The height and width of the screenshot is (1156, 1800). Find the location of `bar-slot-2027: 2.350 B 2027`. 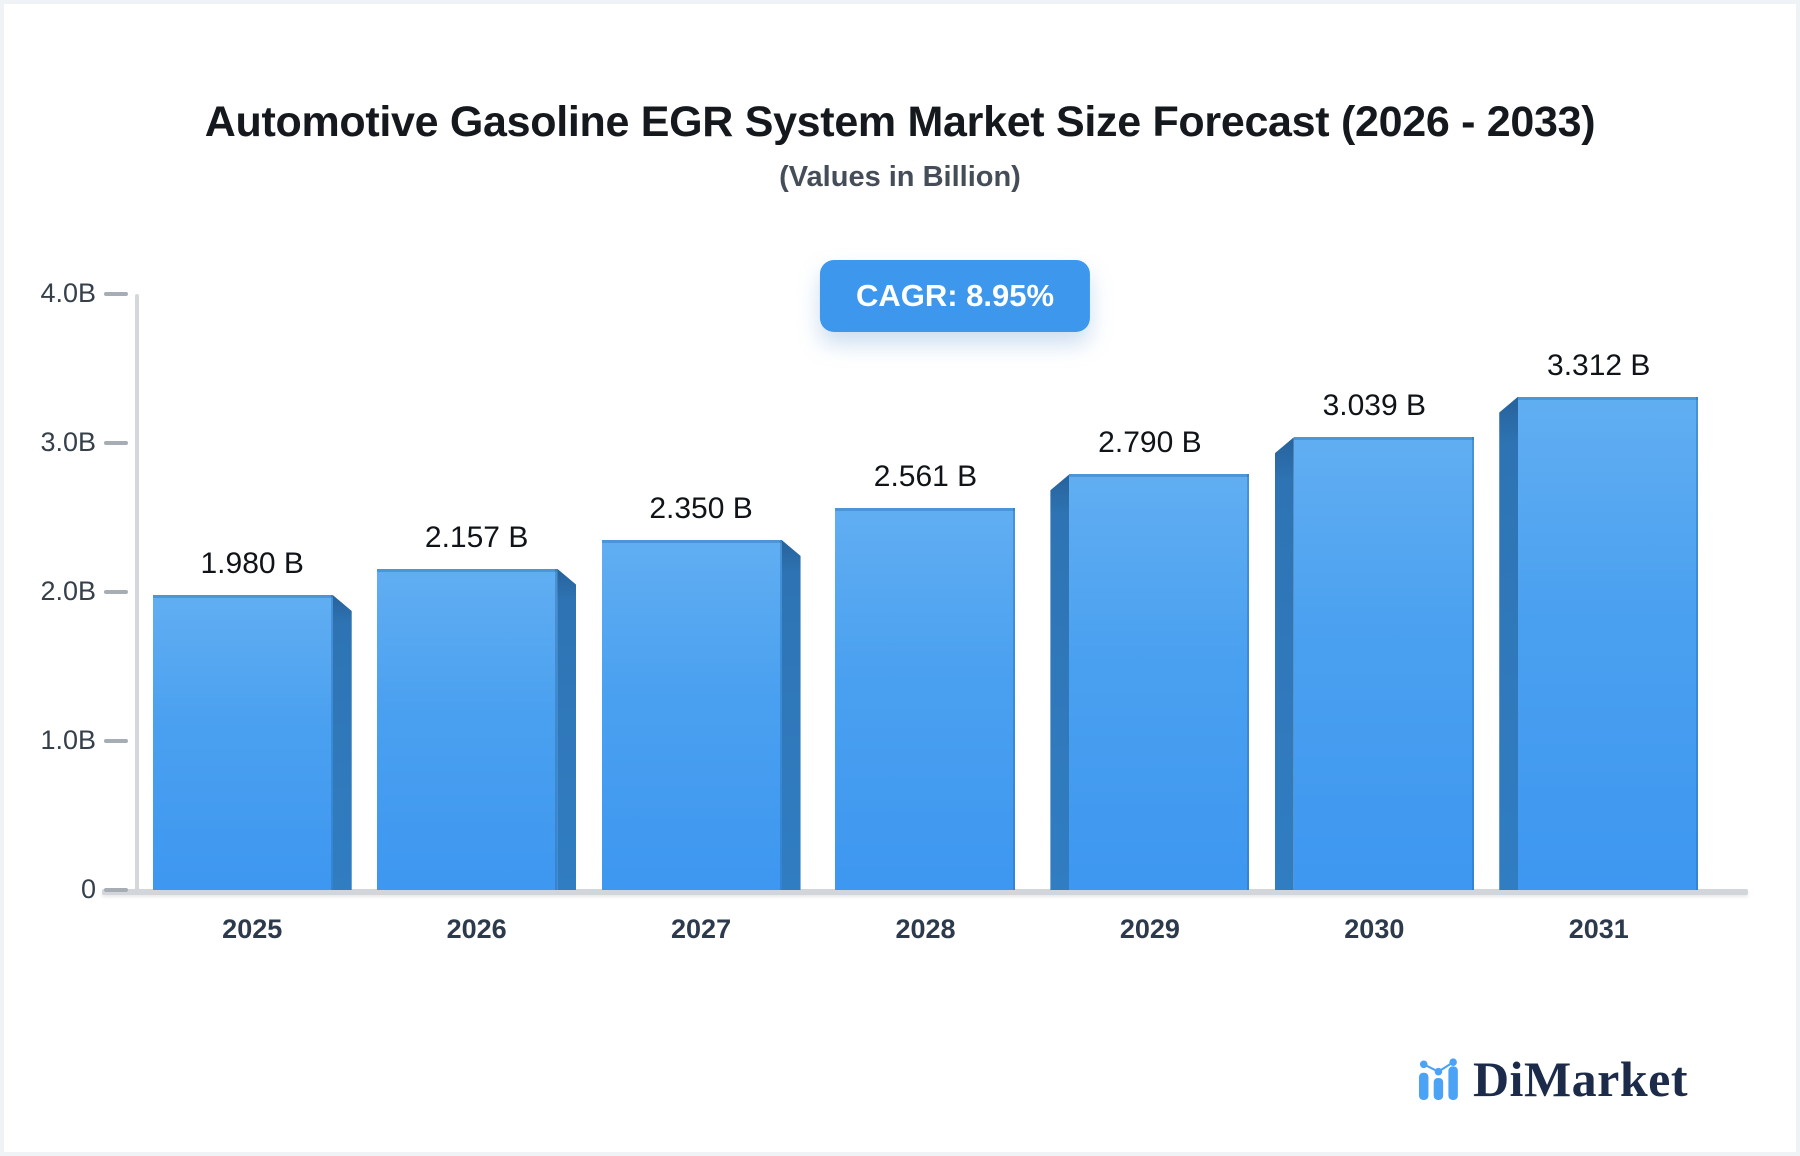

bar-slot-2027: 2.350 B 2027 is located at coordinates (701, 619).